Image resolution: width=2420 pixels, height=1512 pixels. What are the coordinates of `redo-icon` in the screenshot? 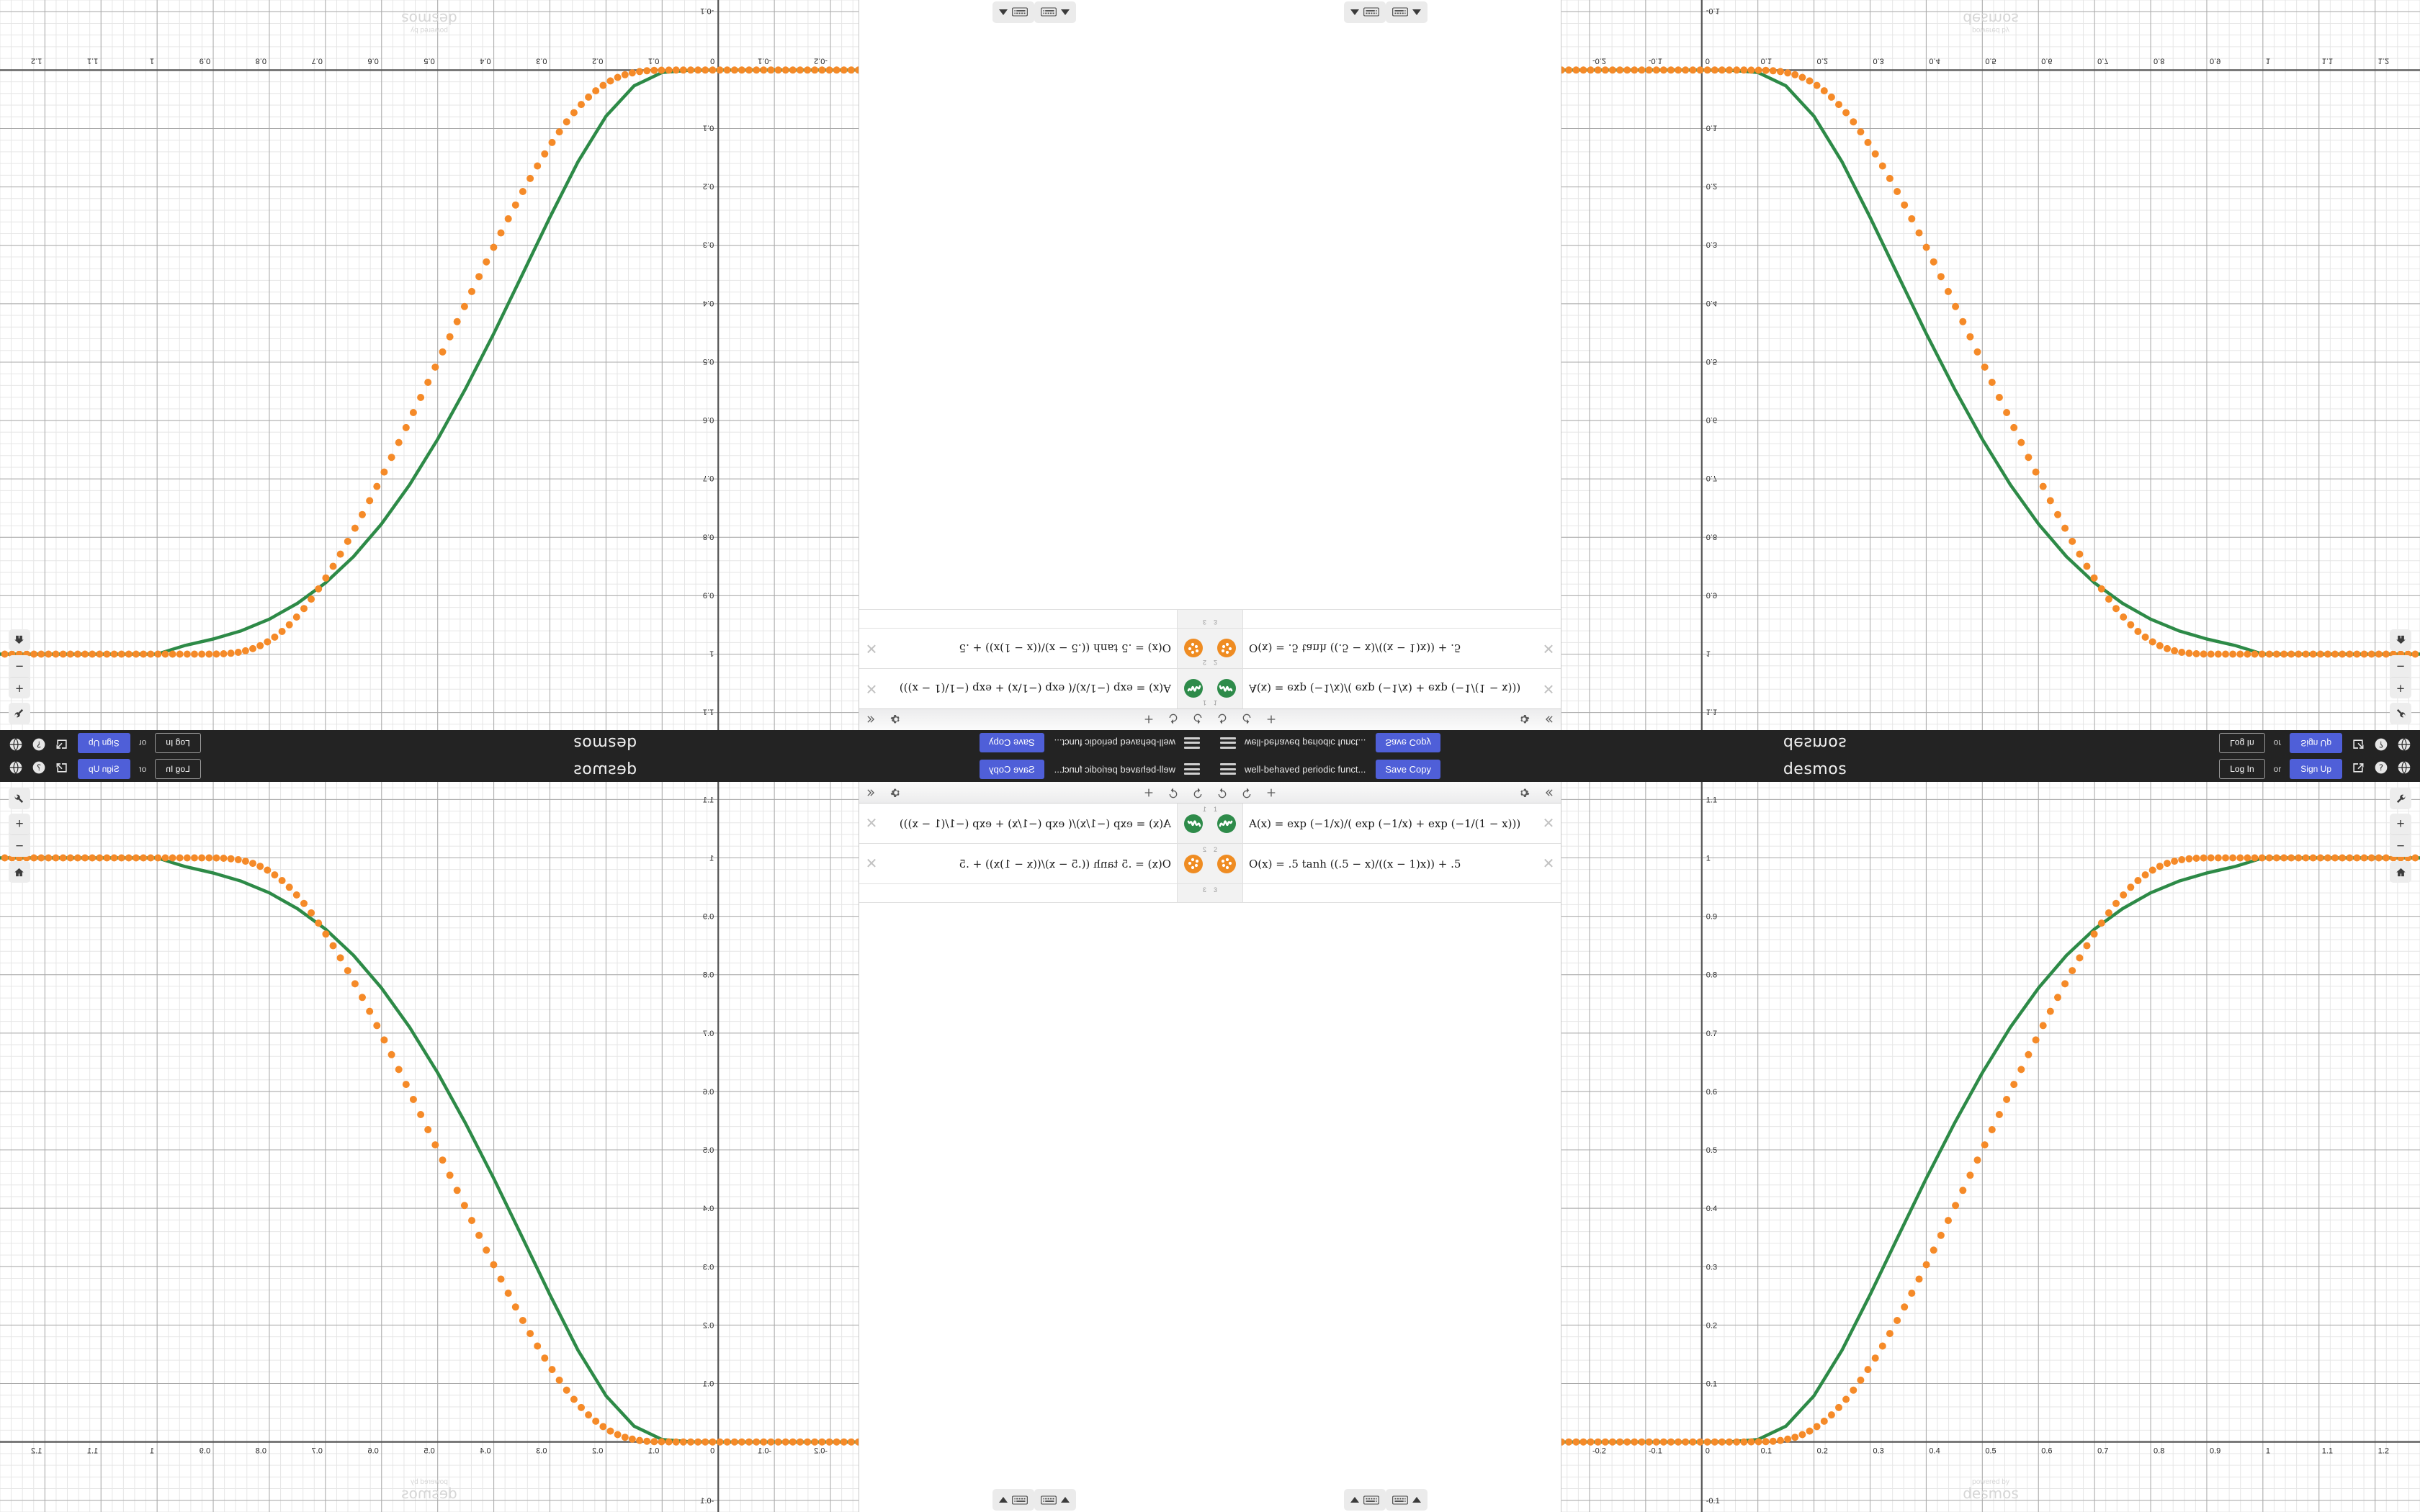 It's located at (1173, 793).